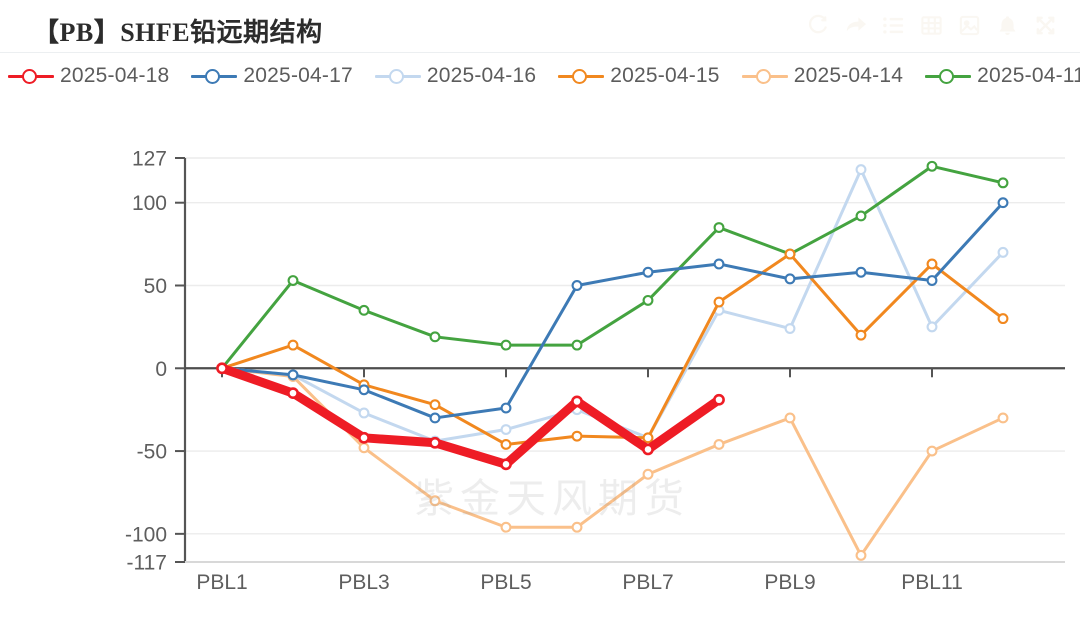 Image resolution: width=1080 pixels, height=620 pixels. Describe the element at coordinates (505, 582) in the screenshot. I see `x-axis-tick-label: PBL5` at that location.